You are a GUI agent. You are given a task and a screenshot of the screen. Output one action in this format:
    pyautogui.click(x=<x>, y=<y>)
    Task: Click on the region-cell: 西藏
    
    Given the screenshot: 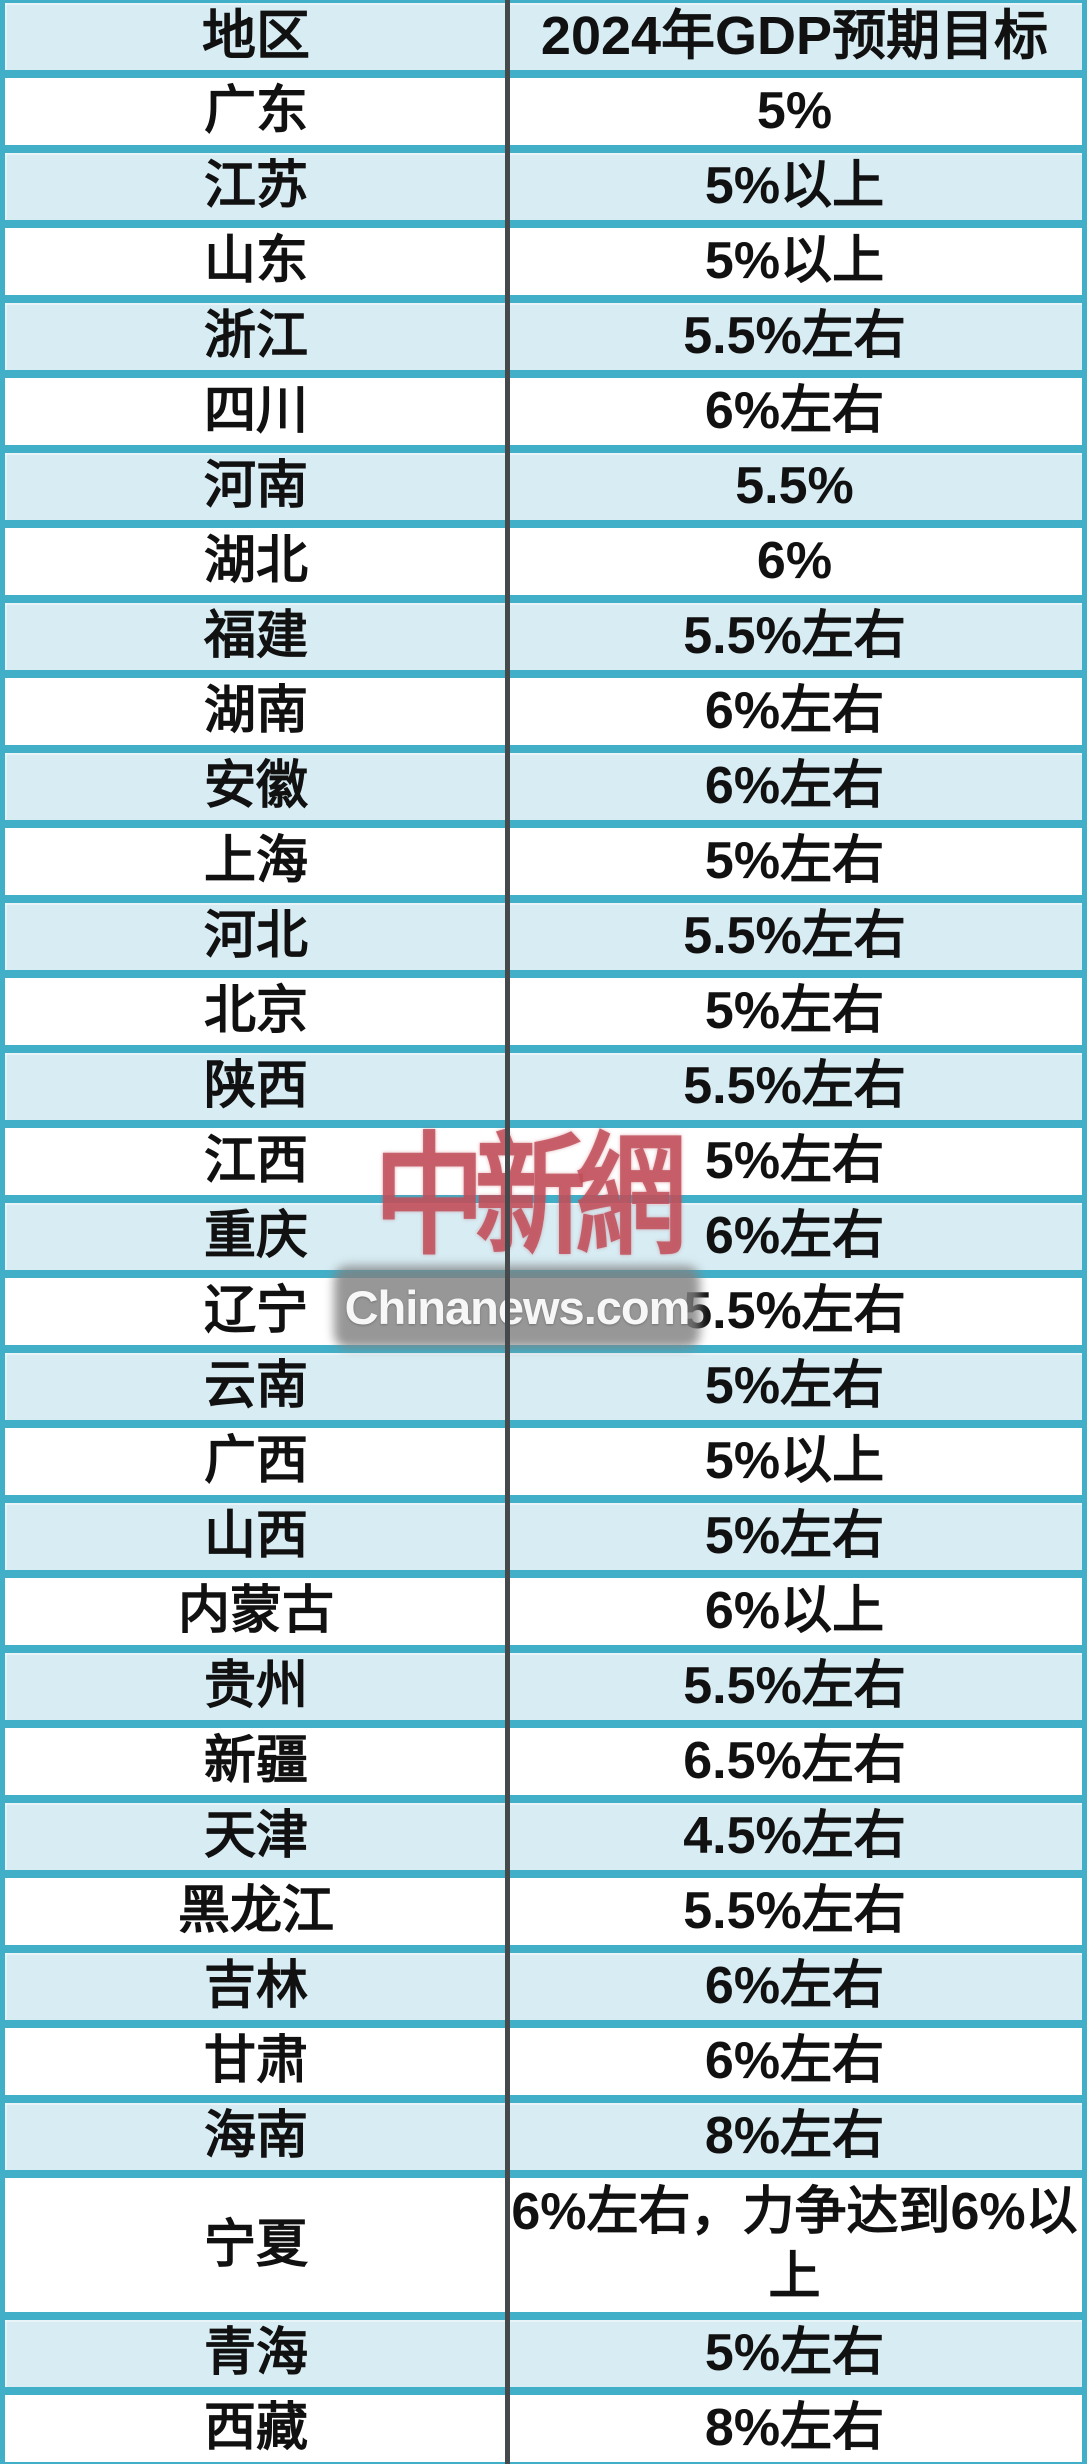 What is the action you would take?
    pyautogui.click(x=255, y=2428)
    